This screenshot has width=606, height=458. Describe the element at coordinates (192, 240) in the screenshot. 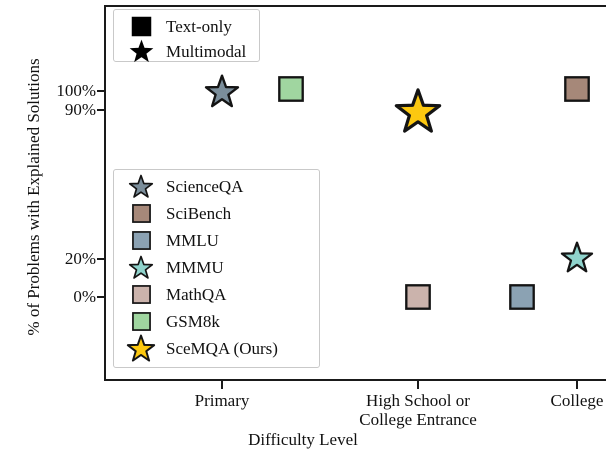

I see `legend-label: MMLU` at that location.